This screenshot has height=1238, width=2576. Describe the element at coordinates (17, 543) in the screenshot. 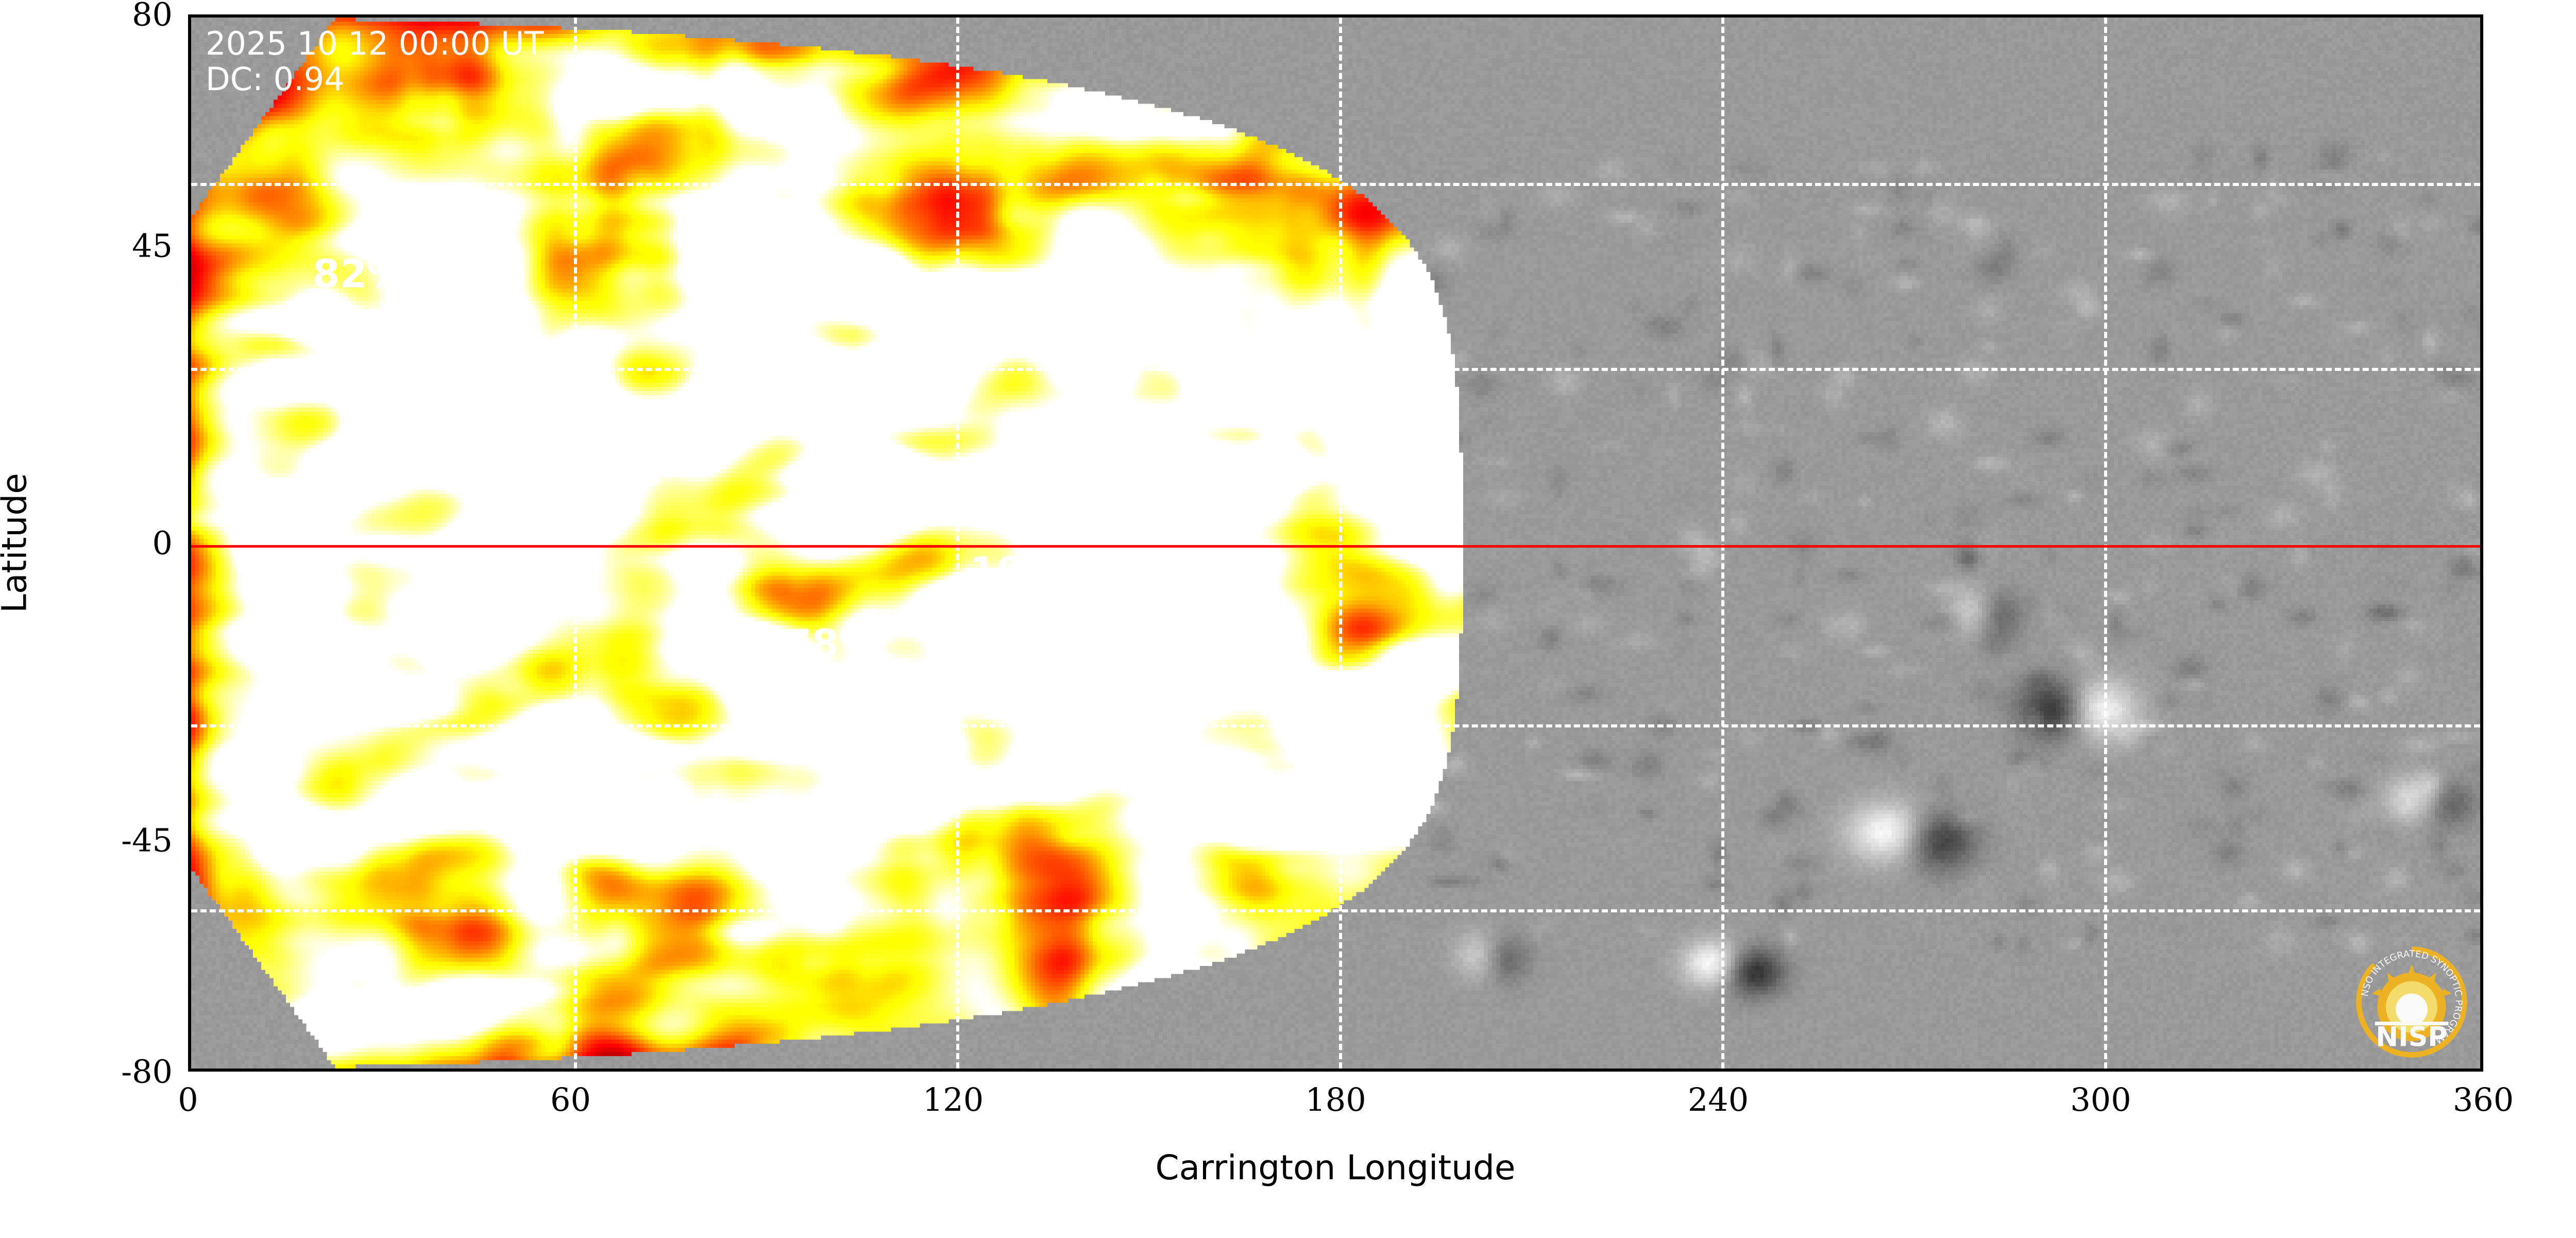

I see `y-axis-title: Latitude` at that location.